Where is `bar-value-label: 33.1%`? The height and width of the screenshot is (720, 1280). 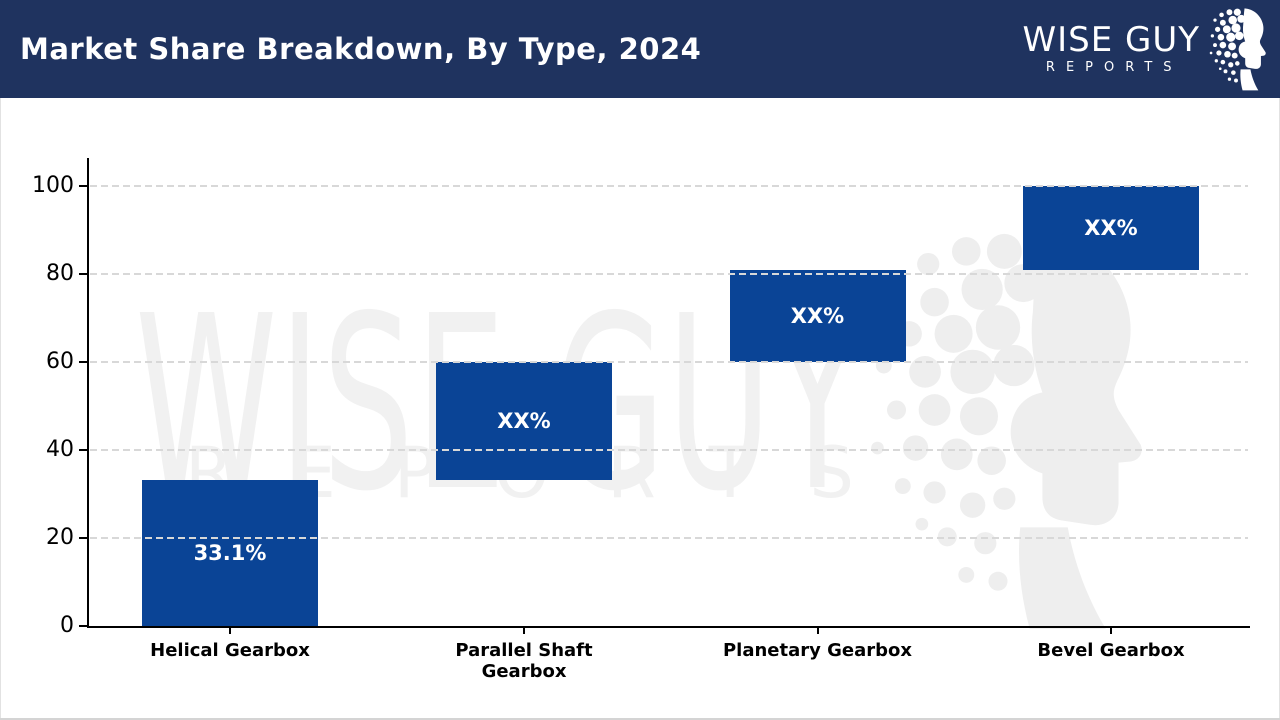
bar-value-label: 33.1% is located at coordinates (230, 553).